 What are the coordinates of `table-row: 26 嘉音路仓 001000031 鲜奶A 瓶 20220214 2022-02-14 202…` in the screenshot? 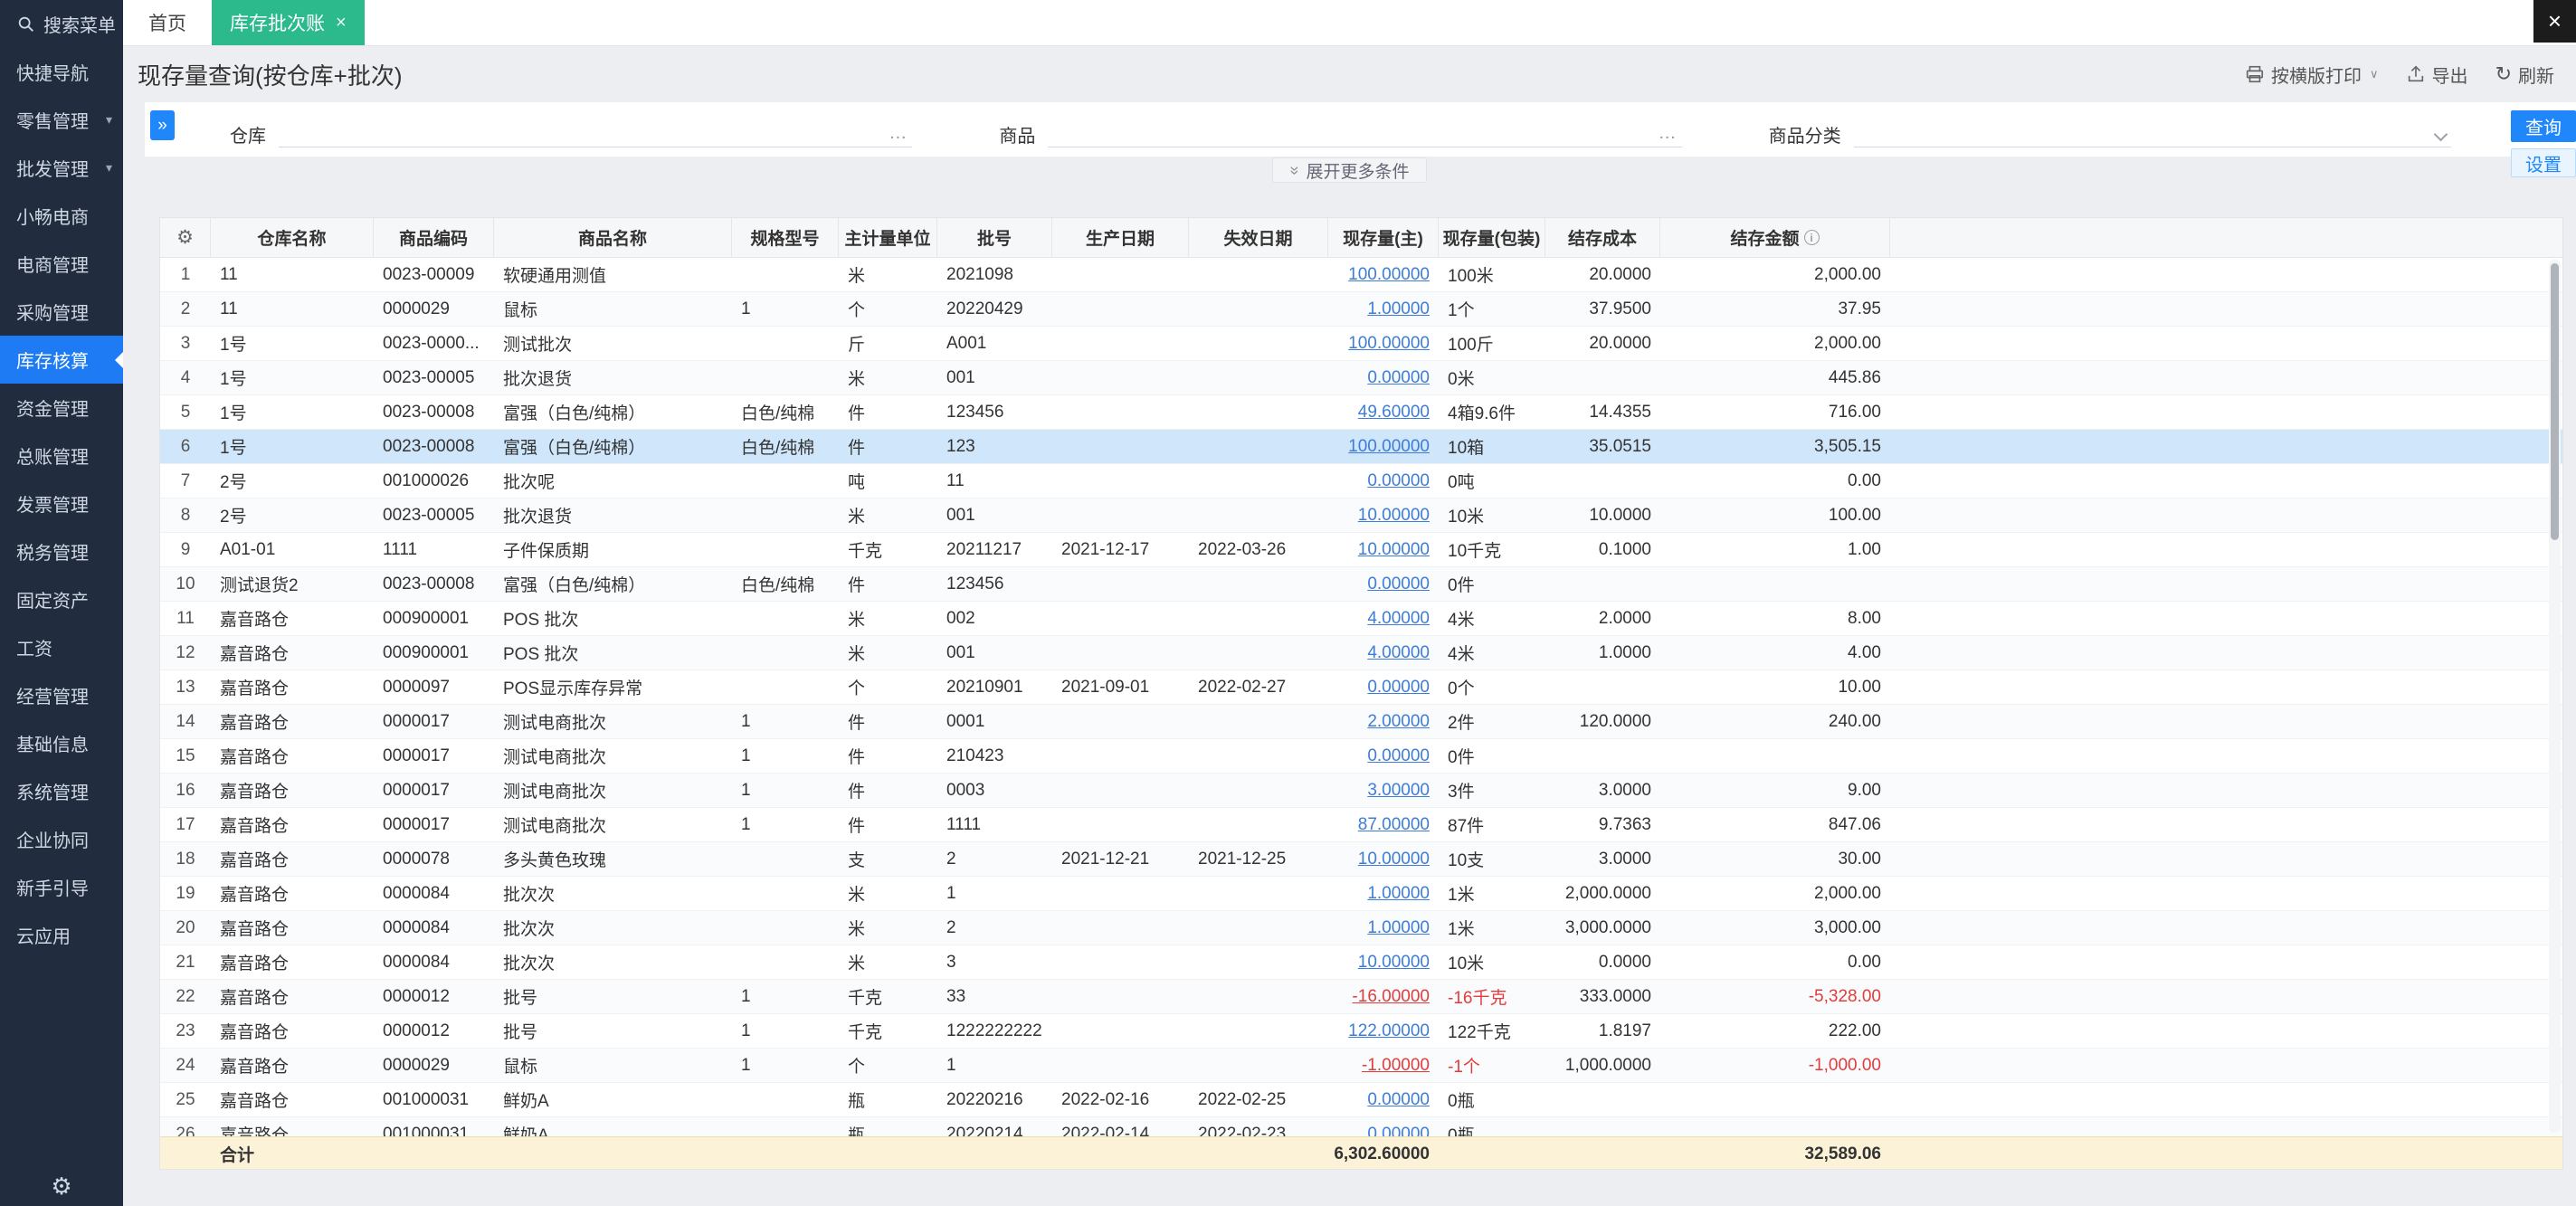 It's located at (1361, 1126).